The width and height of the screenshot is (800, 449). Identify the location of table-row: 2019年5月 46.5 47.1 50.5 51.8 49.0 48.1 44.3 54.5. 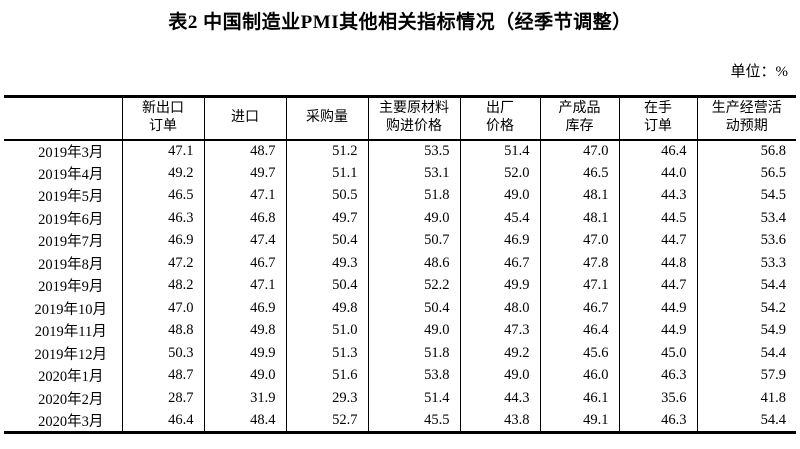
(400, 195).